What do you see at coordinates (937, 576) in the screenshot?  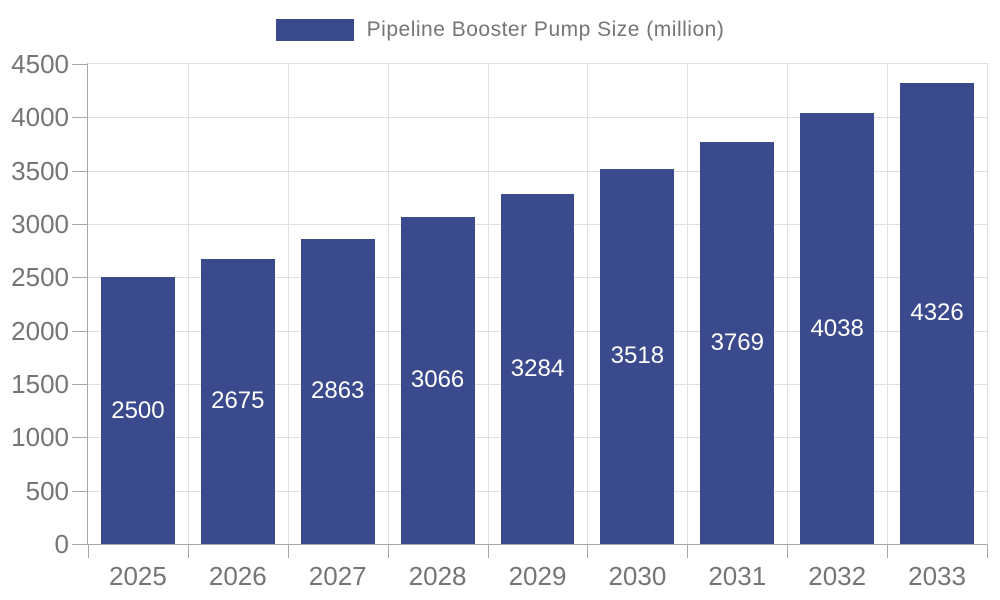 I see `x-axis-label: 2033` at bounding box center [937, 576].